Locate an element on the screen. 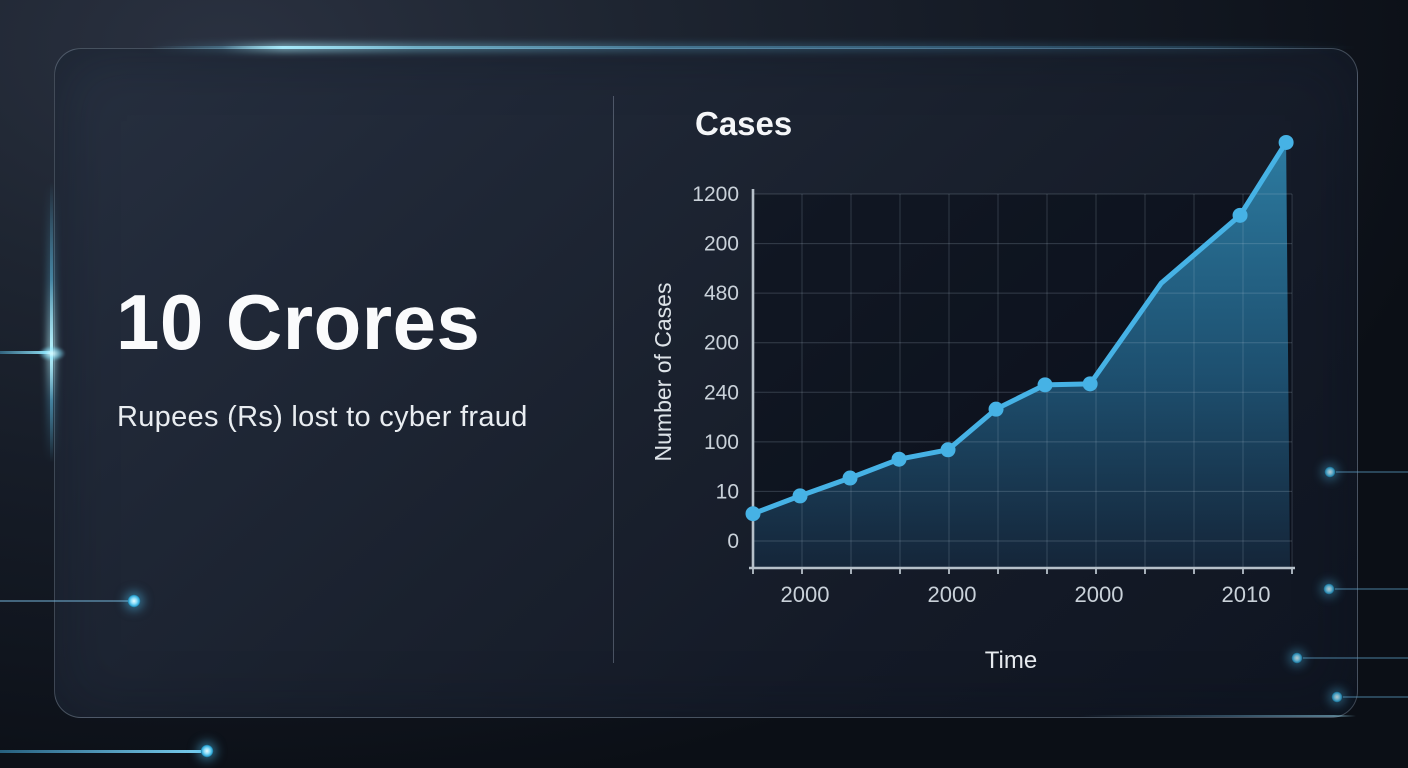 The height and width of the screenshot is (768, 1408). chart-title: Cases is located at coordinates (744, 123).